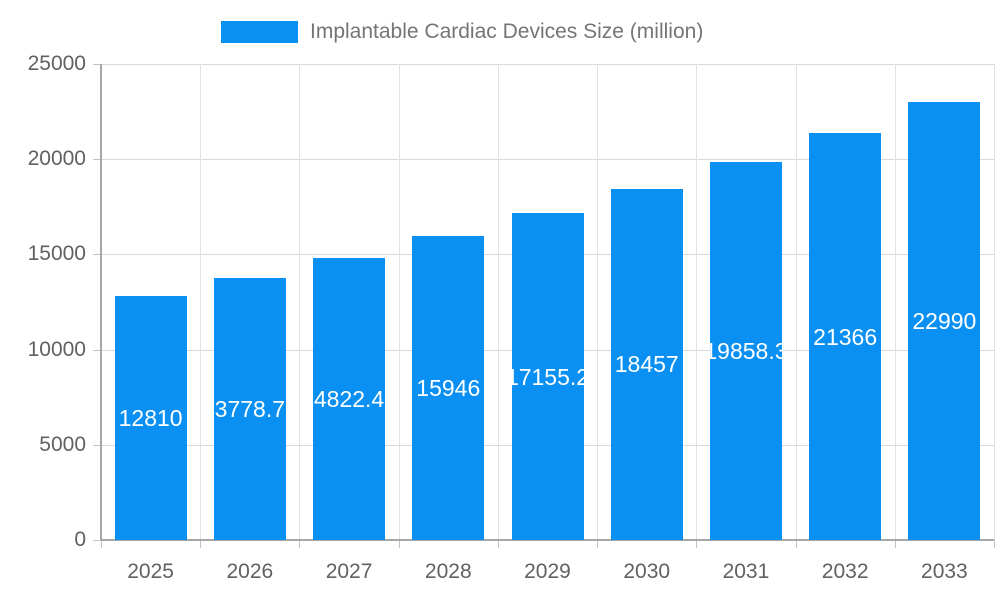 This screenshot has width=1000, height=600. I want to click on bar-value-label: 12810, so click(150, 418).